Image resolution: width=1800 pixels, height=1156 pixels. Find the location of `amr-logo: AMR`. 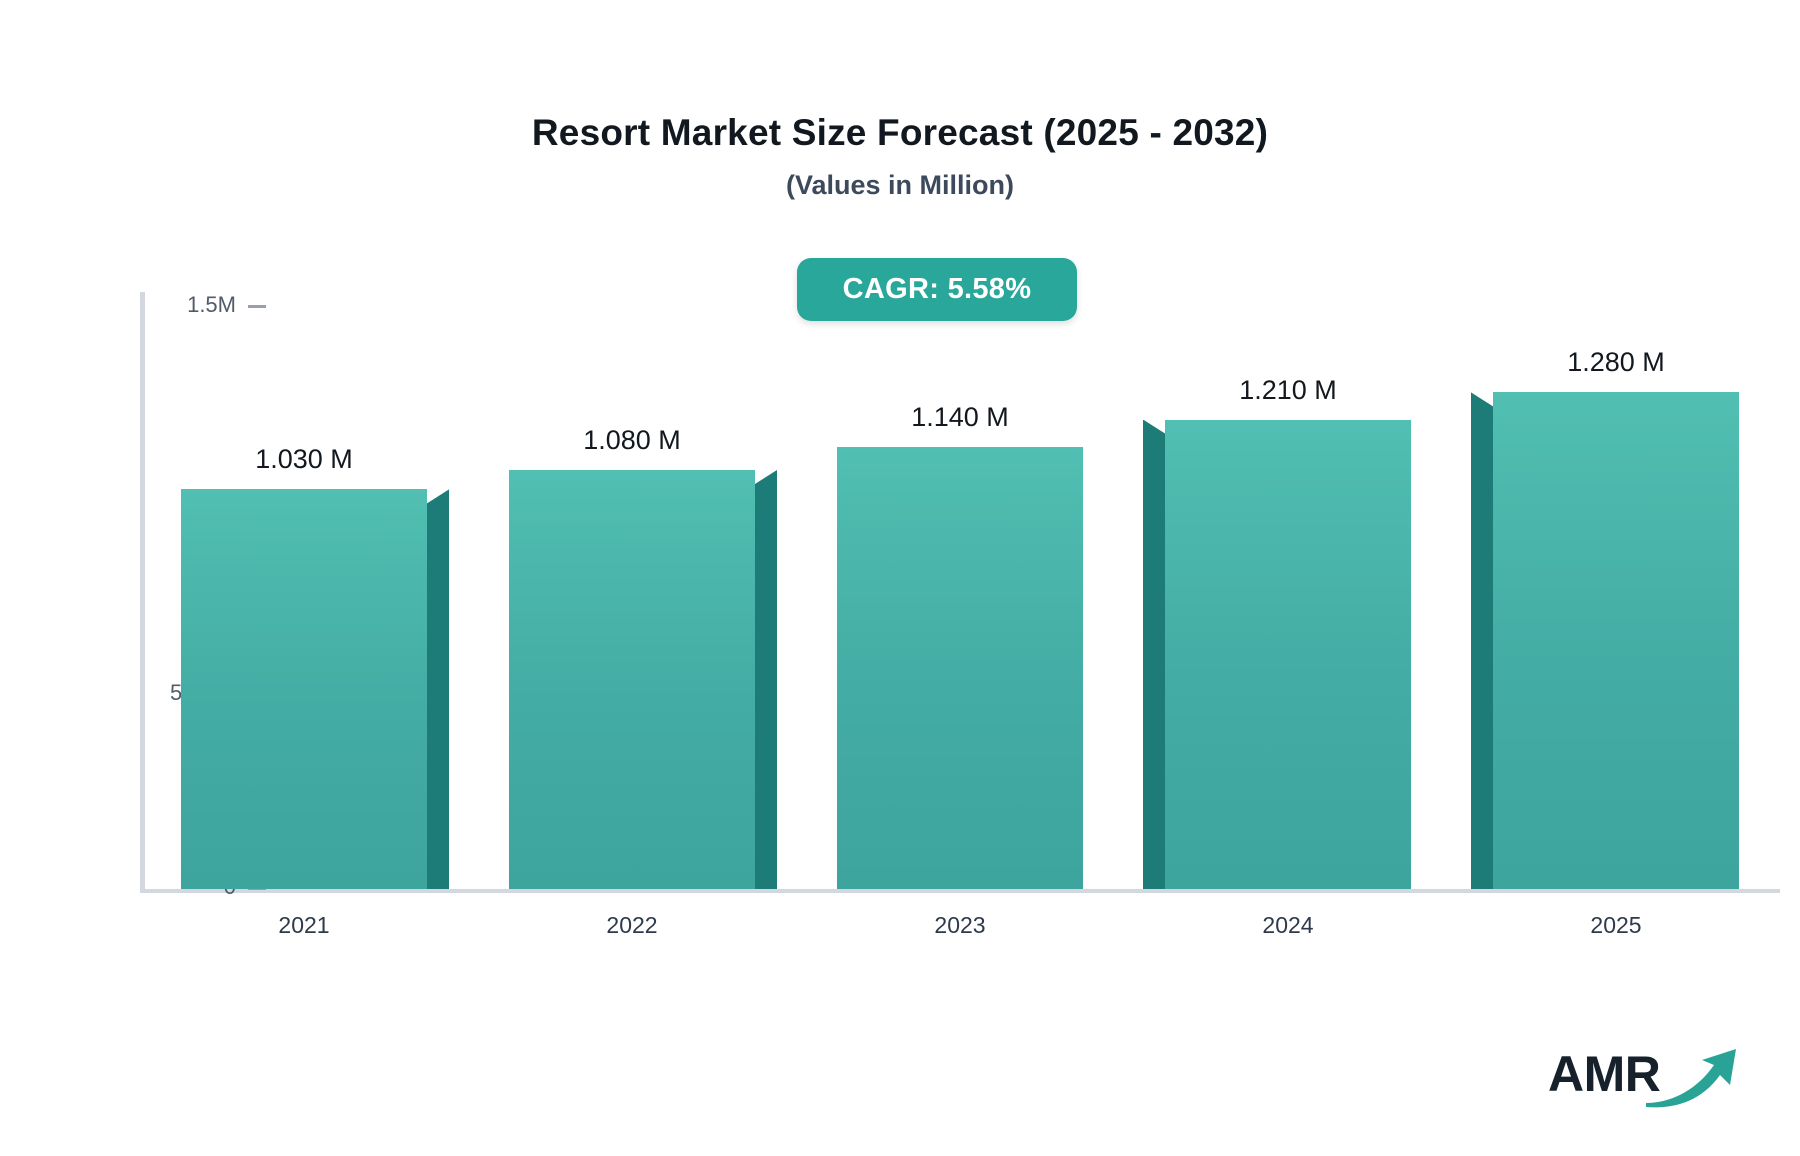

amr-logo: AMR is located at coordinates (1643, 1080).